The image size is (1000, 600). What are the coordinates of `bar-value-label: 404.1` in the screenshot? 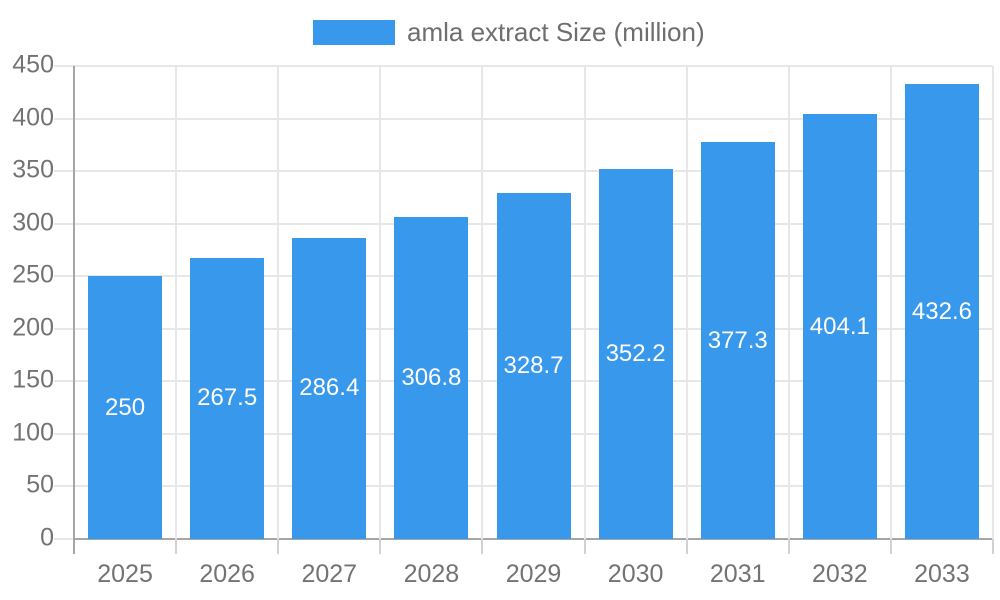 It's located at (839, 326).